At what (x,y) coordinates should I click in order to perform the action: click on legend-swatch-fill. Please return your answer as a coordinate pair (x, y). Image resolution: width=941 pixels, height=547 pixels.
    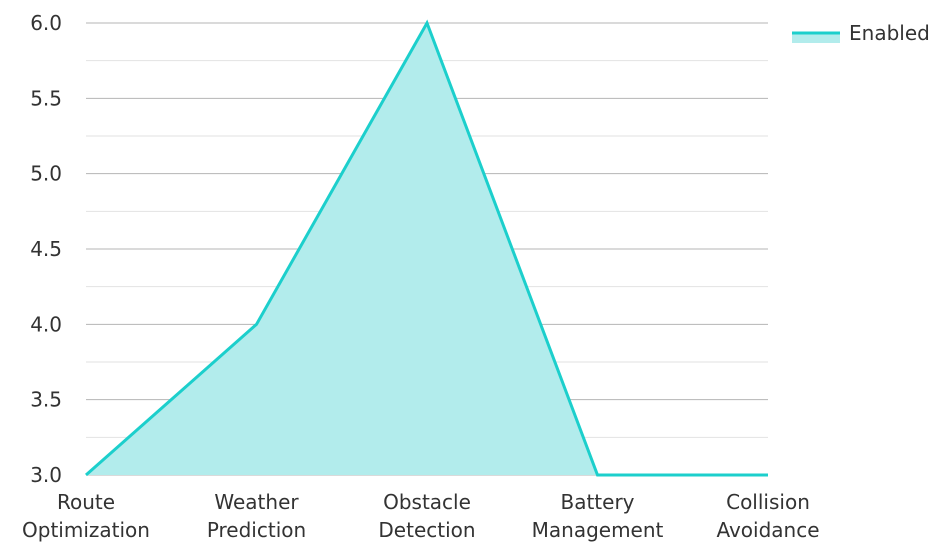
    Looking at the image, I should click on (816, 38).